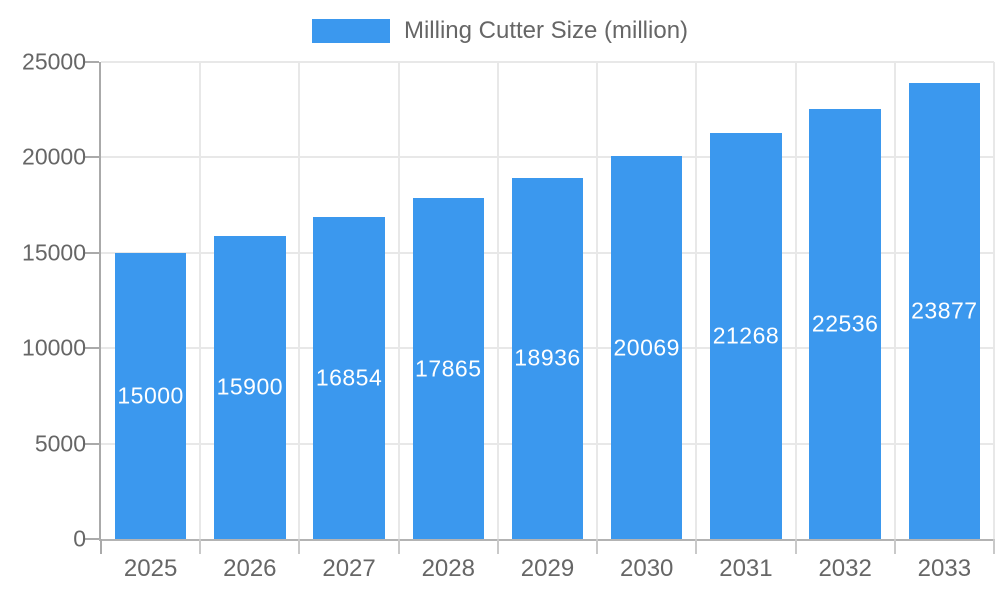  What do you see at coordinates (546, 30) in the screenshot?
I see `legend-label: Milling Cutter Size (million)` at bounding box center [546, 30].